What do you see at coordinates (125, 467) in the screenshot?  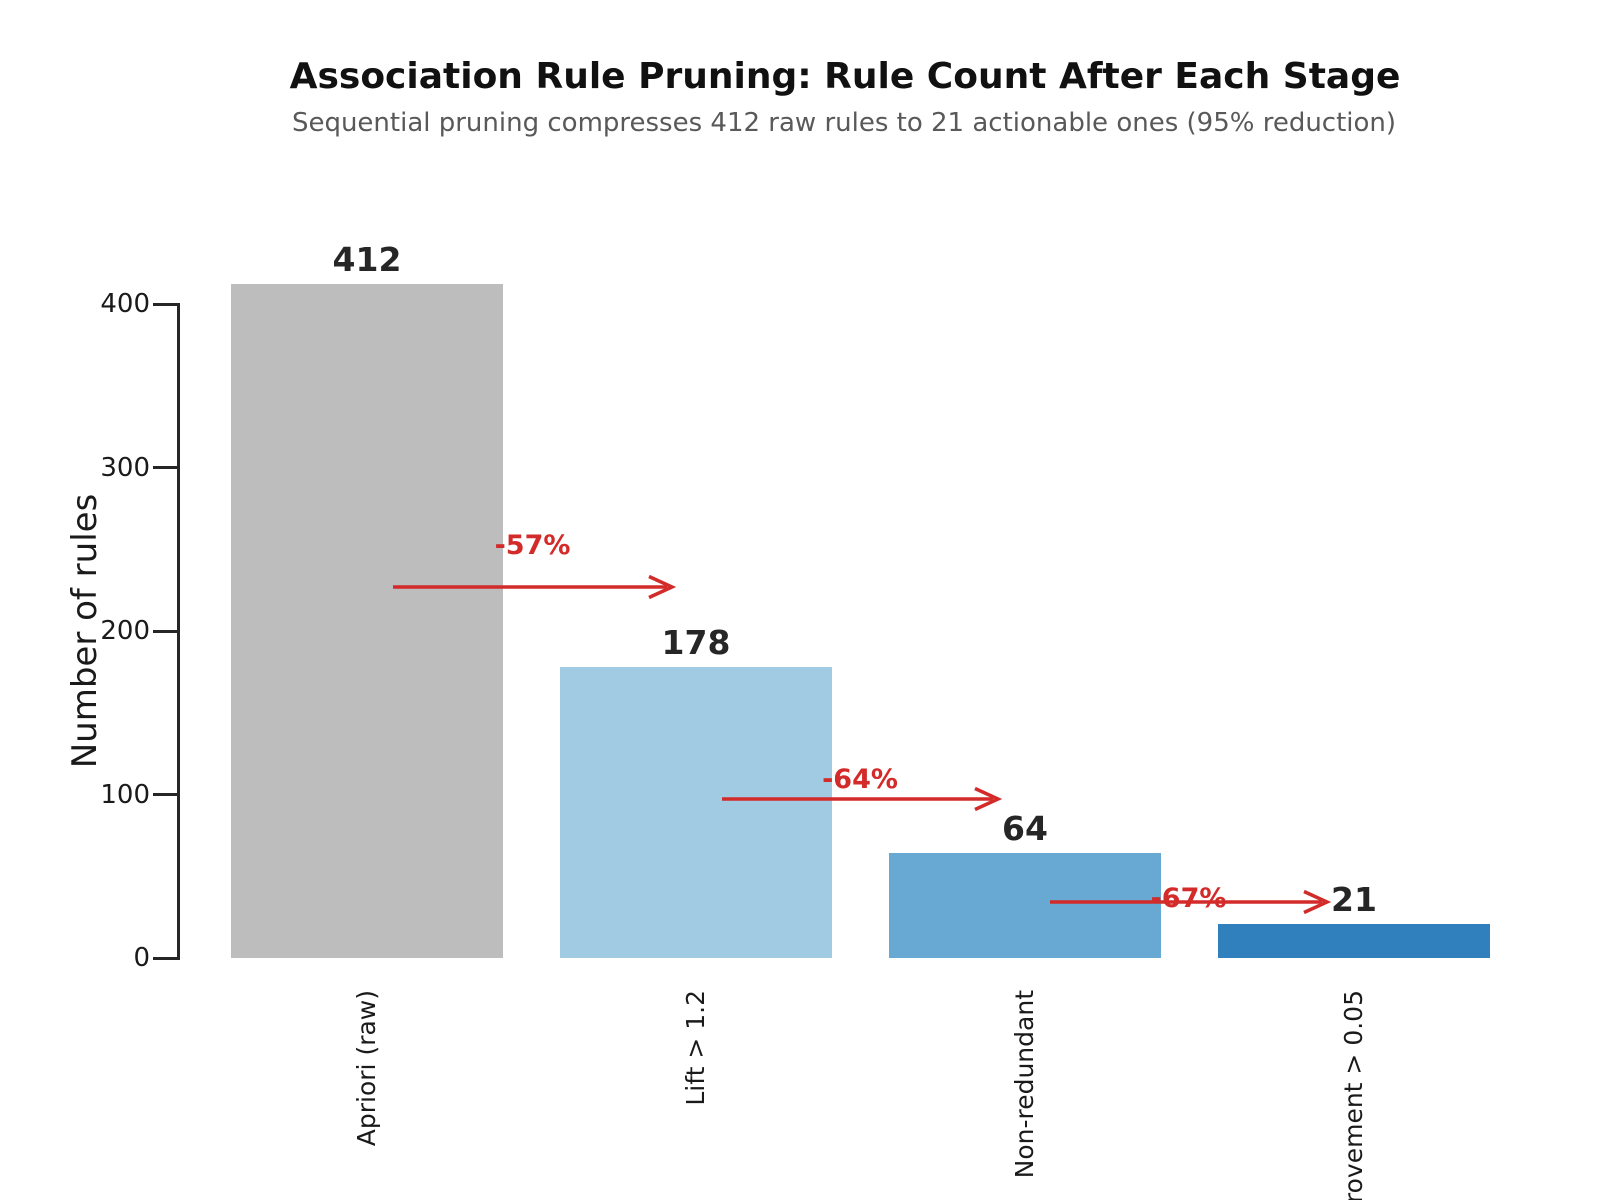 I see `y-tick-label: 300` at bounding box center [125, 467].